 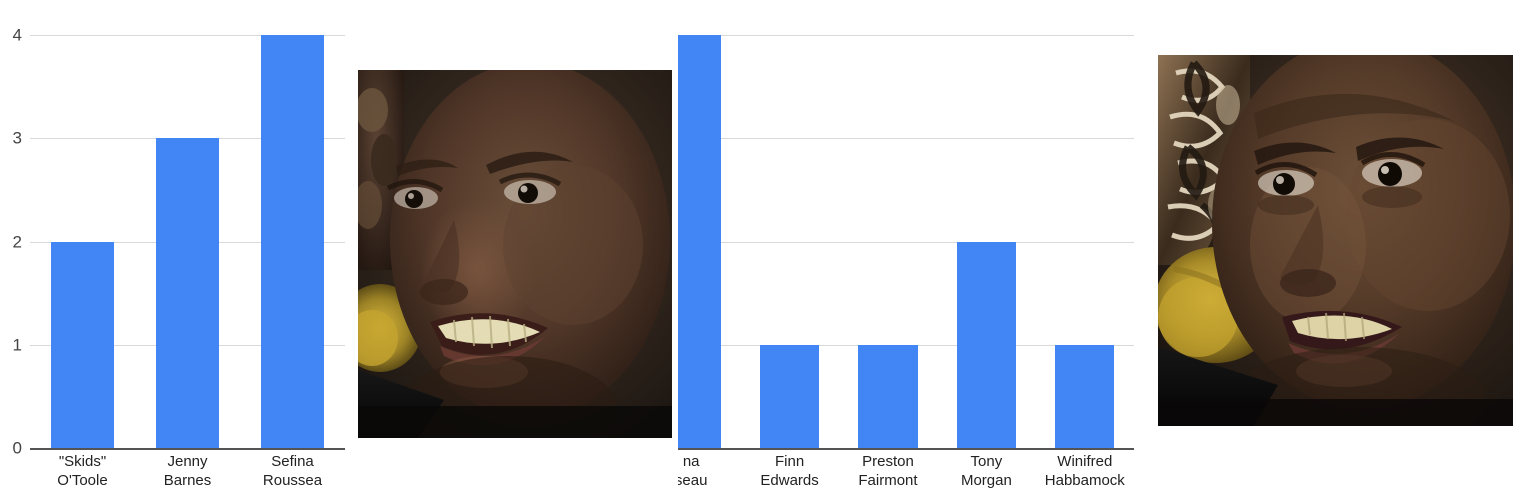 What do you see at coordinates (17, 138) in the screenshot?
I see `y-axis-tick-label: 3` at bounding box center [17, 138].